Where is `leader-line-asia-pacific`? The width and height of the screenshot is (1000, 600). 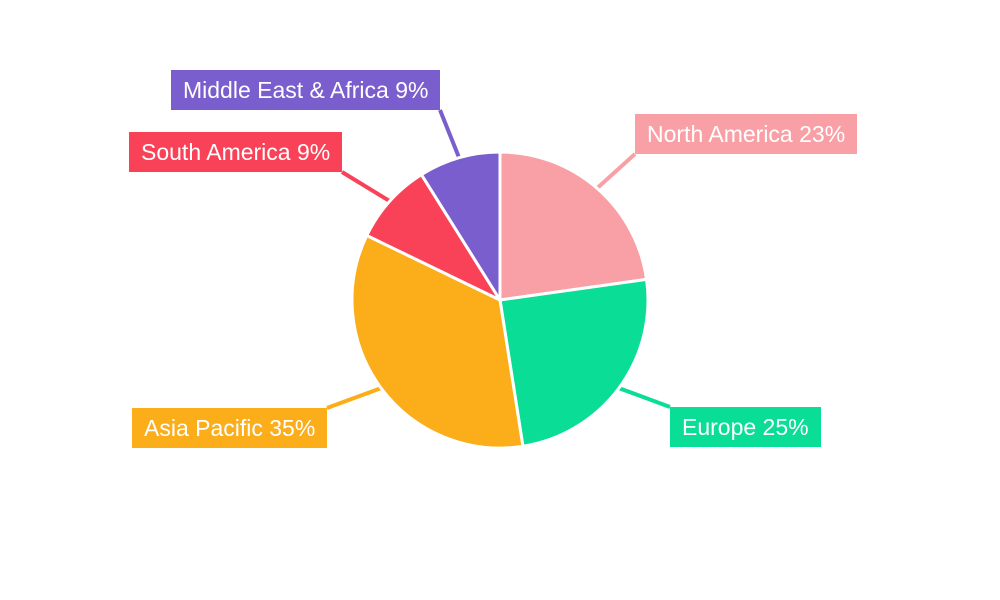
leader-line-asia-pacific is located at coordinates (354, 398).